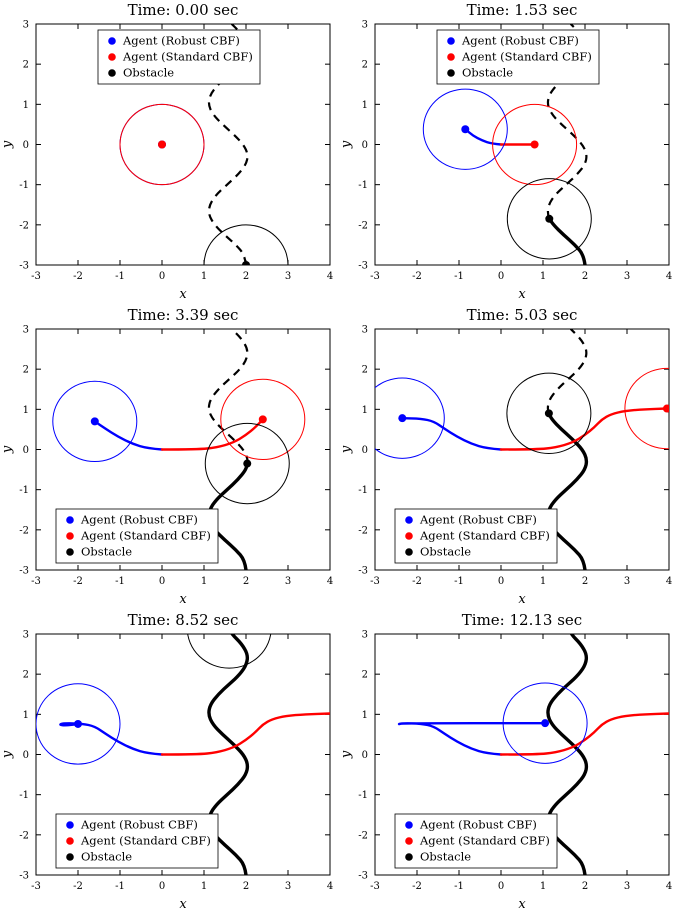 The width and height of the screenshot is (678, 915). I want to click on obstacle-traveled-path, so click(567, 241).